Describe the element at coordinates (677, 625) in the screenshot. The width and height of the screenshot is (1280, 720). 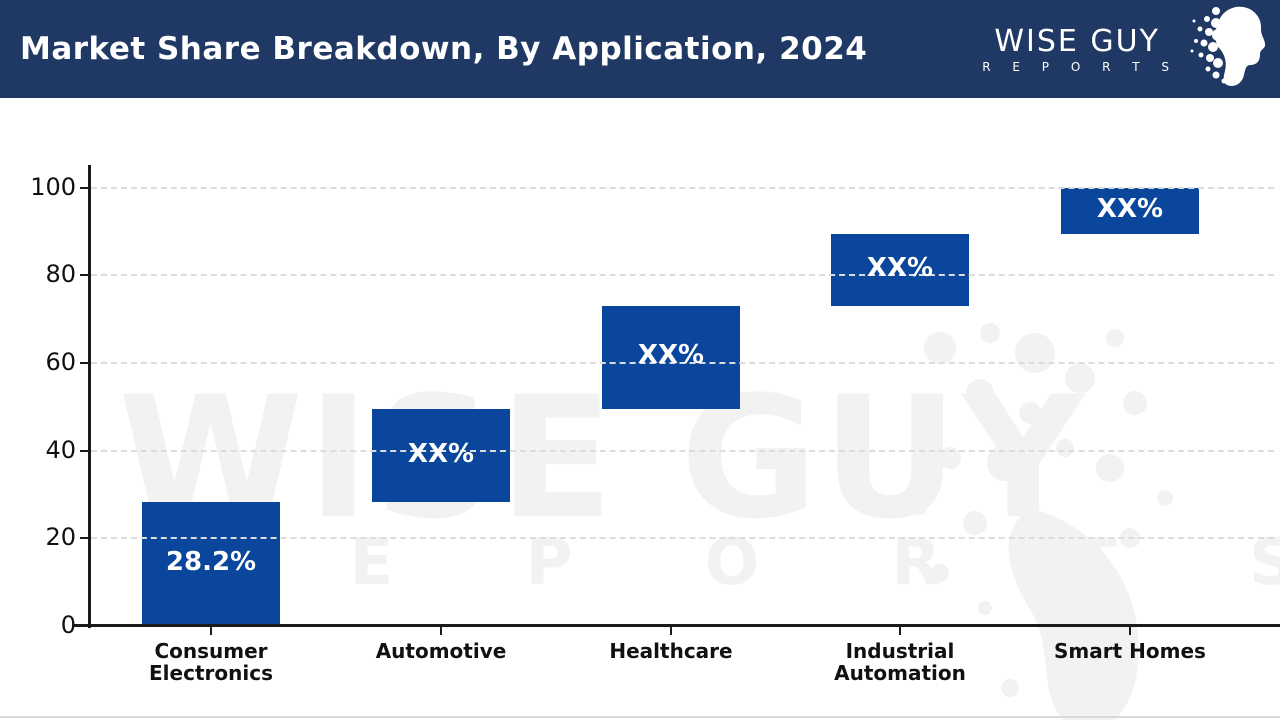
I see `x-axis-line` at that location.